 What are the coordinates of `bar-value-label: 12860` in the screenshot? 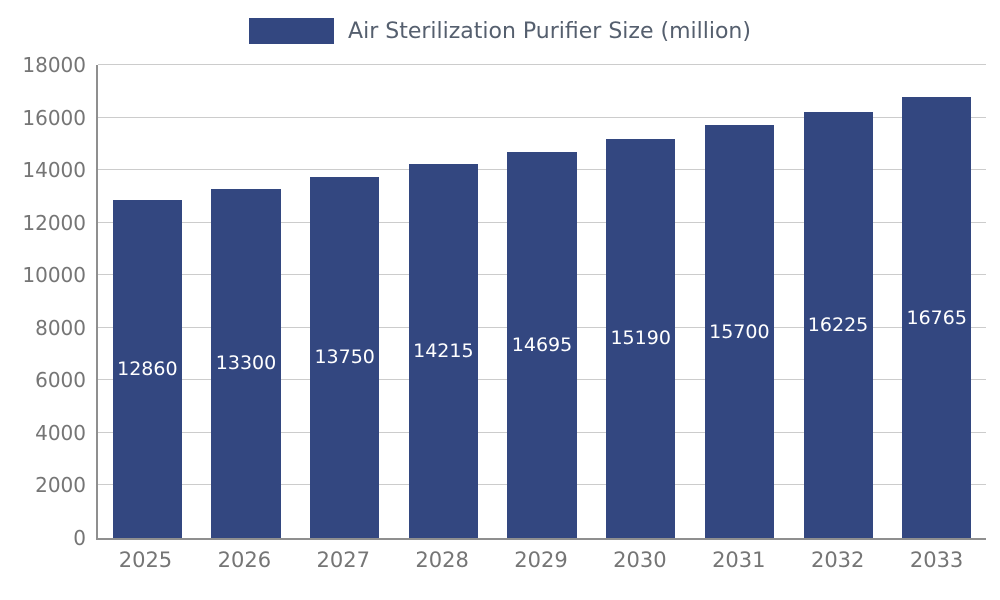 It's located at (147, 369).